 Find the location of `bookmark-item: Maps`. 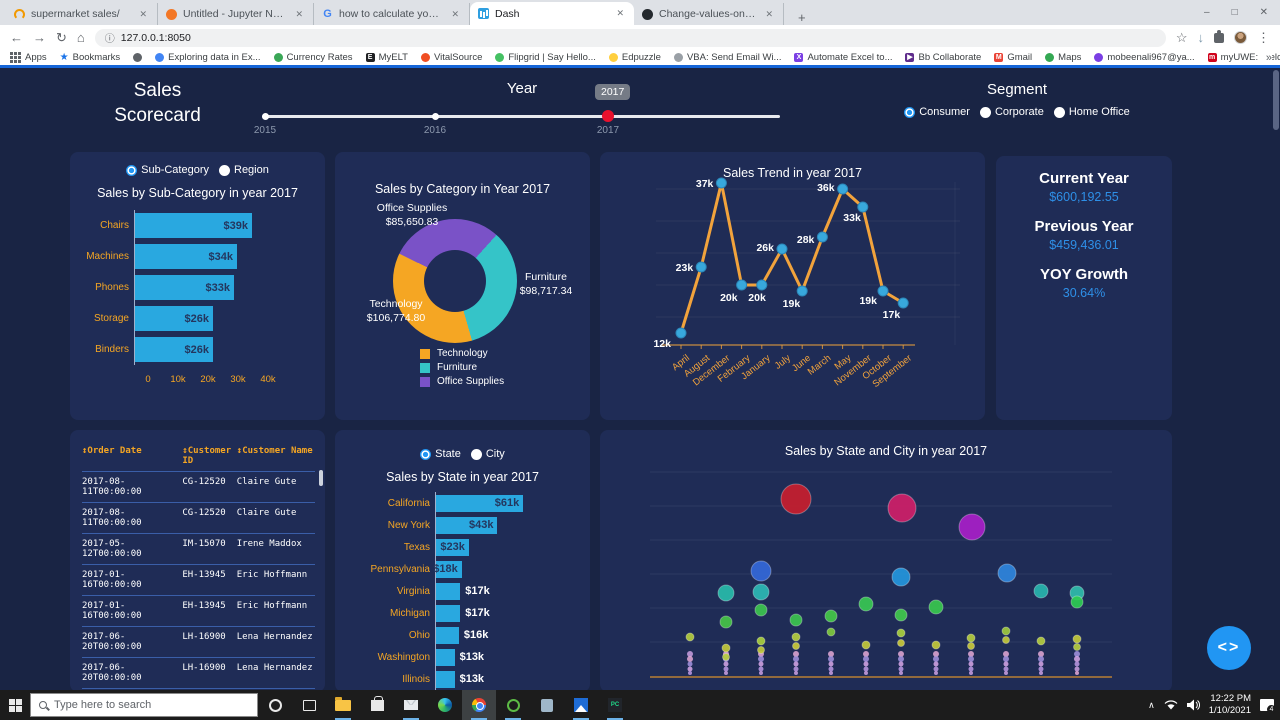

bookmark-item: Maps is located at coordinates (1063, 57).